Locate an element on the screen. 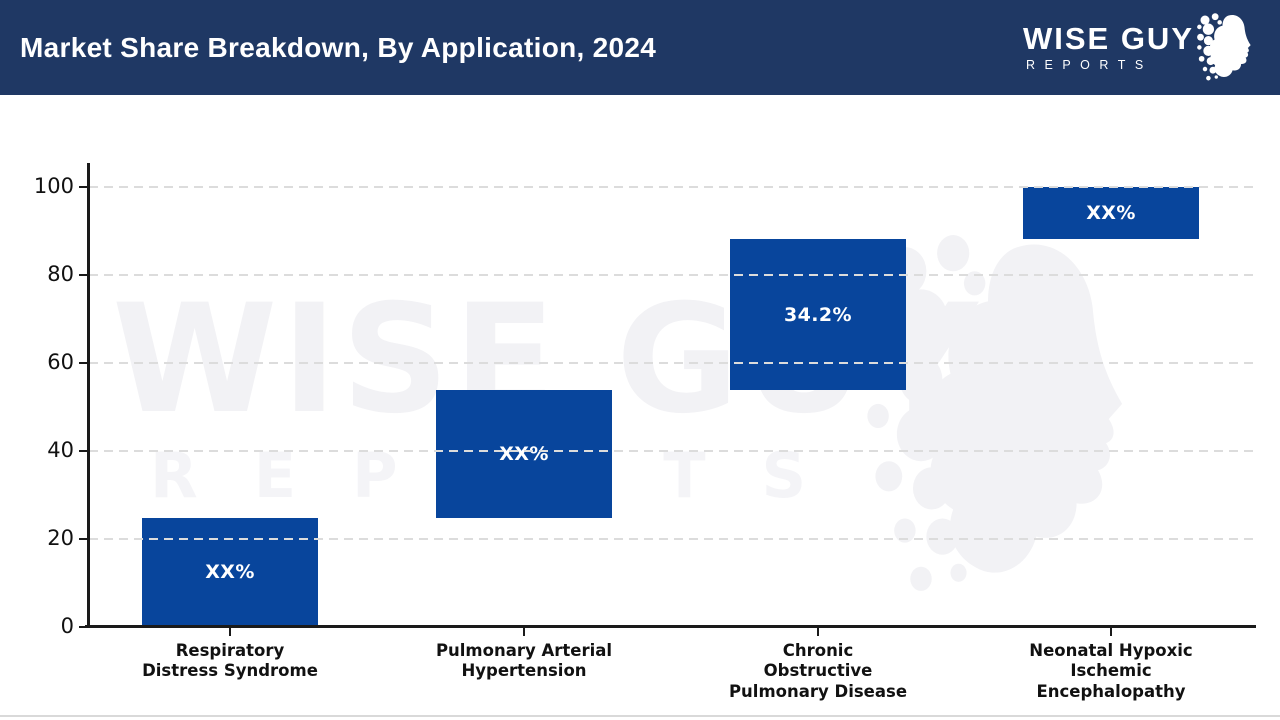  brand-logo: WISE GUY REPORTS is located at coordinates (1140, 48).